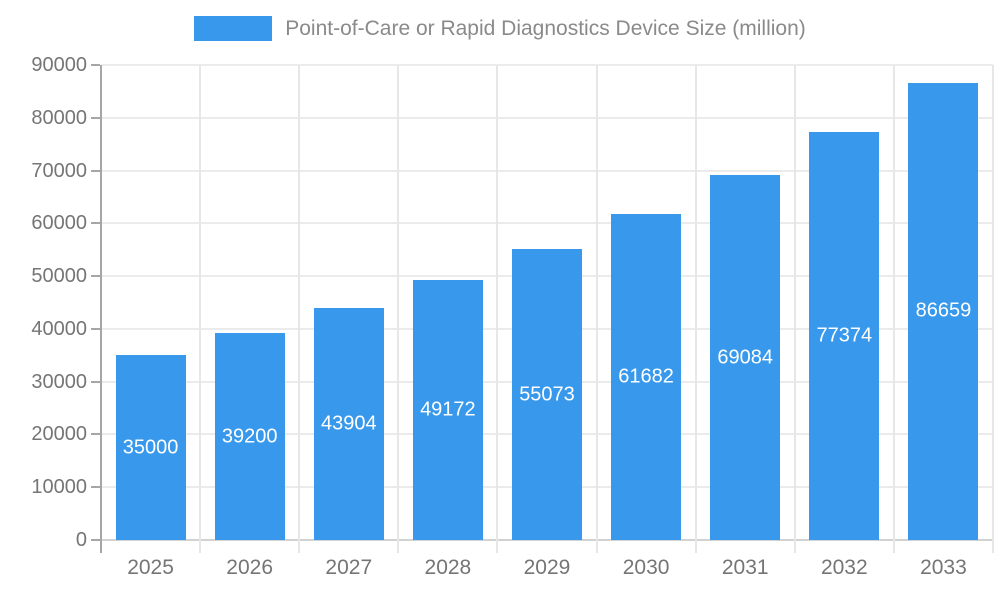  I want to click on bar-value-label: 61682, so click(646, 376).